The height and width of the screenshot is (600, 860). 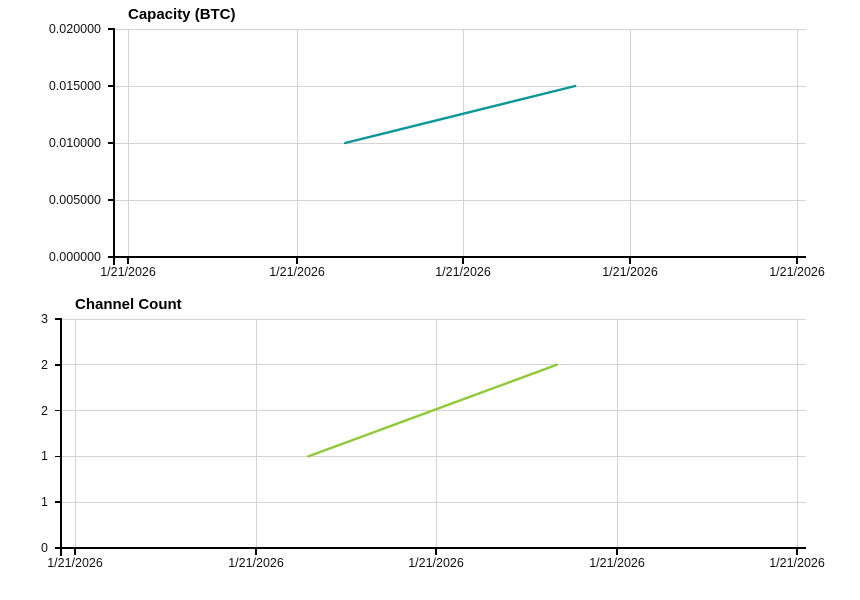 What do you see at coordinates (114, 147) in the screenshot?
I see `capacity-y-axis-line` at bounding box center [114, 147].